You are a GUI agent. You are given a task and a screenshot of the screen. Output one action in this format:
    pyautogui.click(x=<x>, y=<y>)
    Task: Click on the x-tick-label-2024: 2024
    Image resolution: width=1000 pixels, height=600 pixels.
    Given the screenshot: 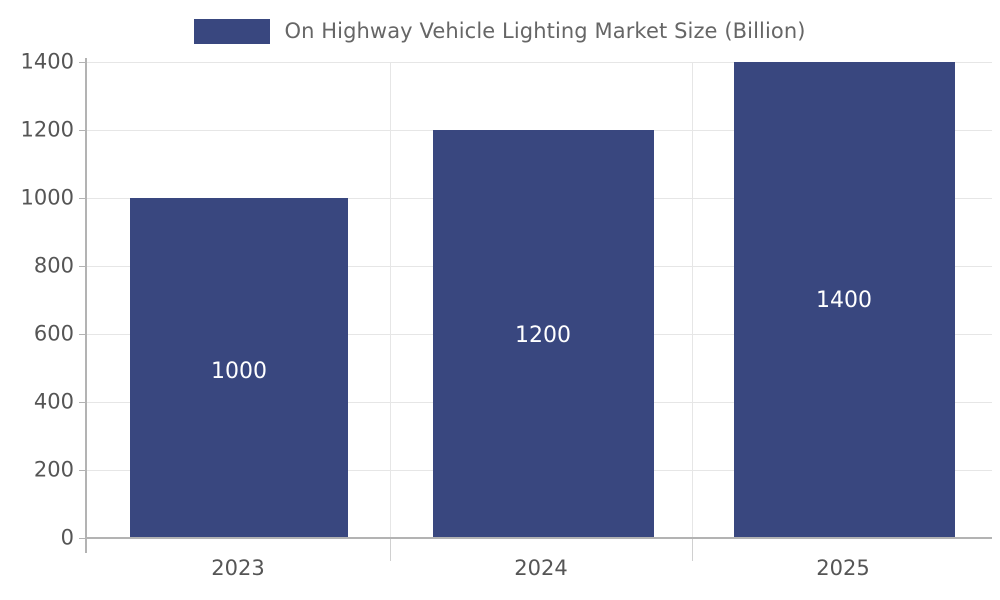 What is the action you would take?
    pyautogui.click(x=541, y=568)
    